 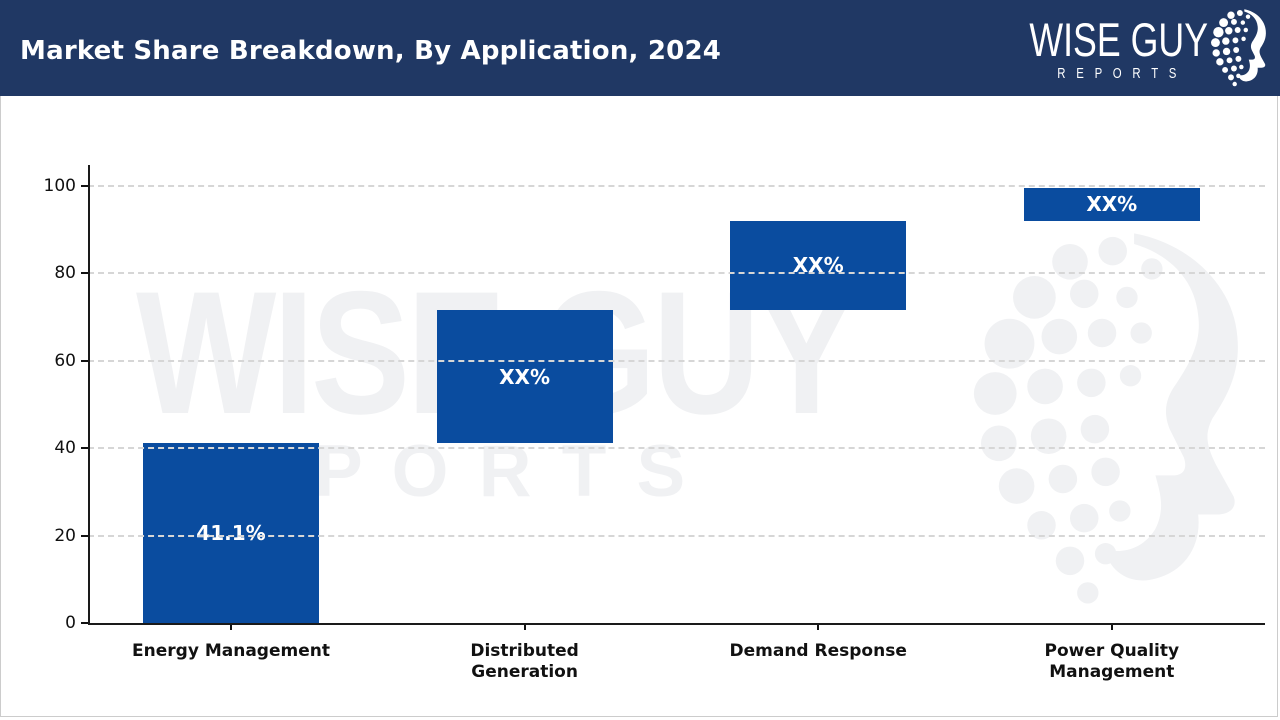 I want to click on head-profile-logo-icon, so click(x=1238, y=48).